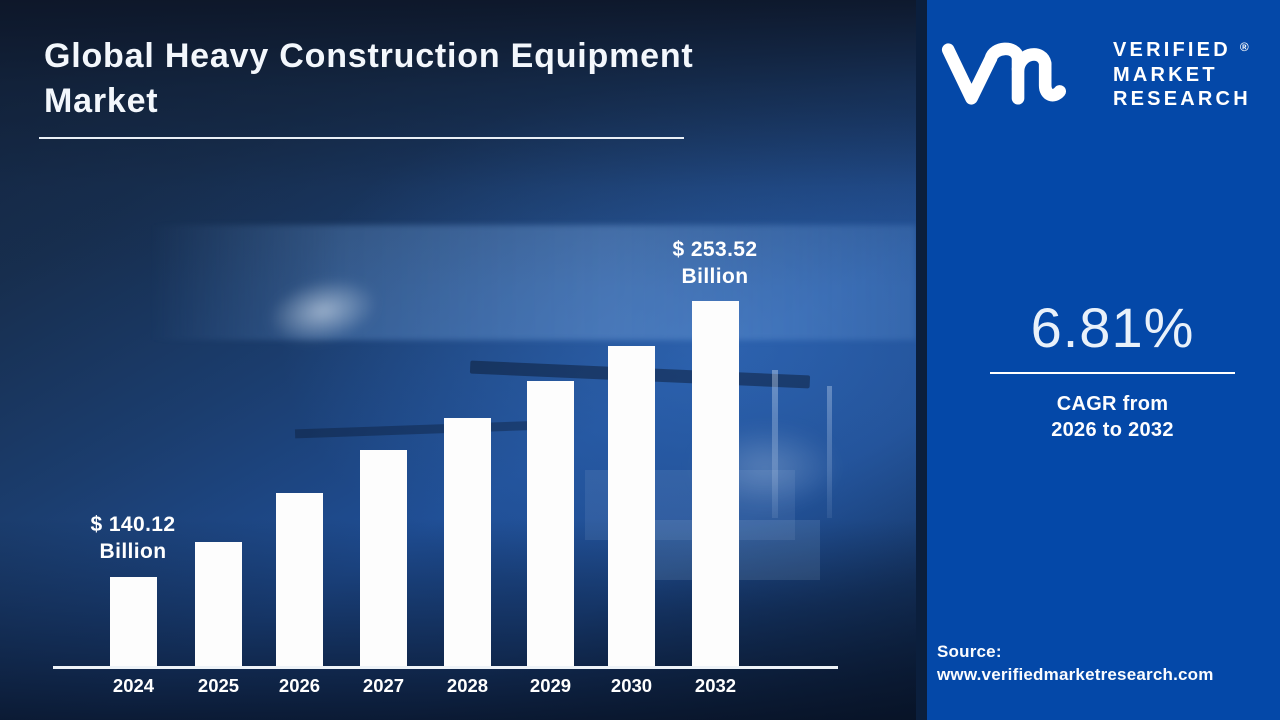  What do you see at coordinates (218, 685) in the screenshot?
I see `x-axis-label-2025: 2025` at bounding box center [218, 685].